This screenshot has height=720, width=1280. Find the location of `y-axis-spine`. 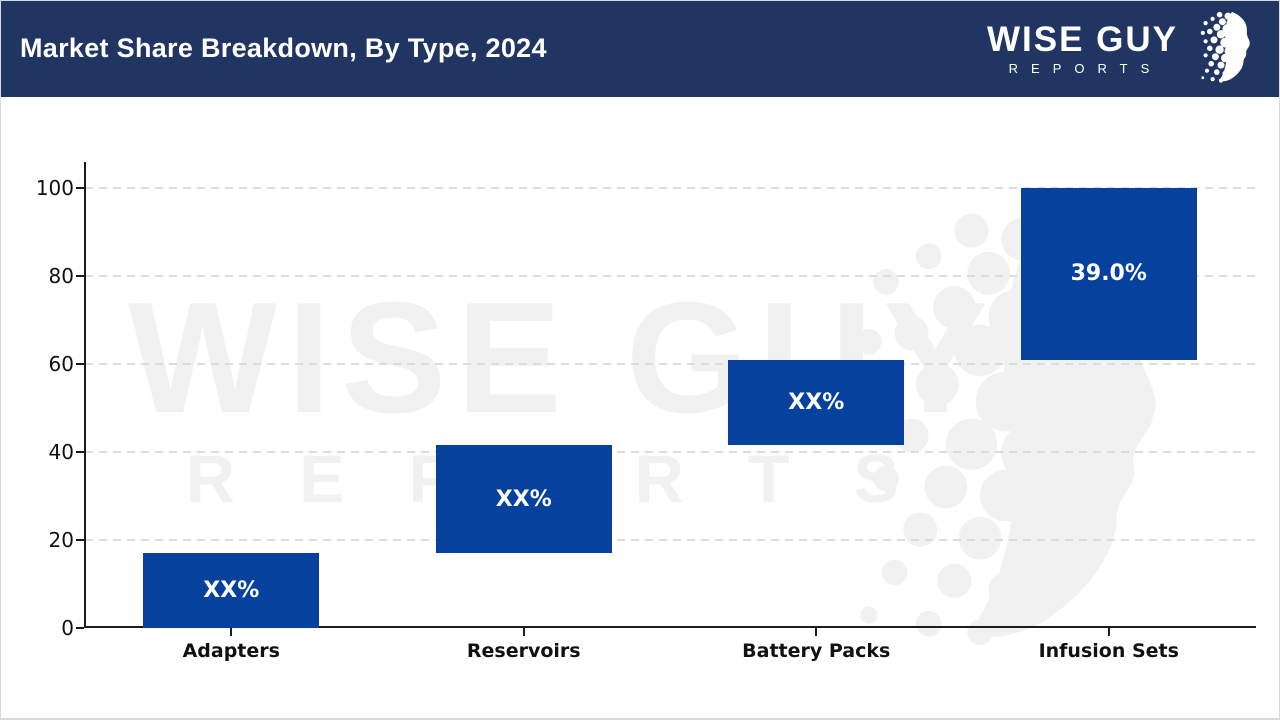

y-axis-spine is located at coordinates (85, 395).